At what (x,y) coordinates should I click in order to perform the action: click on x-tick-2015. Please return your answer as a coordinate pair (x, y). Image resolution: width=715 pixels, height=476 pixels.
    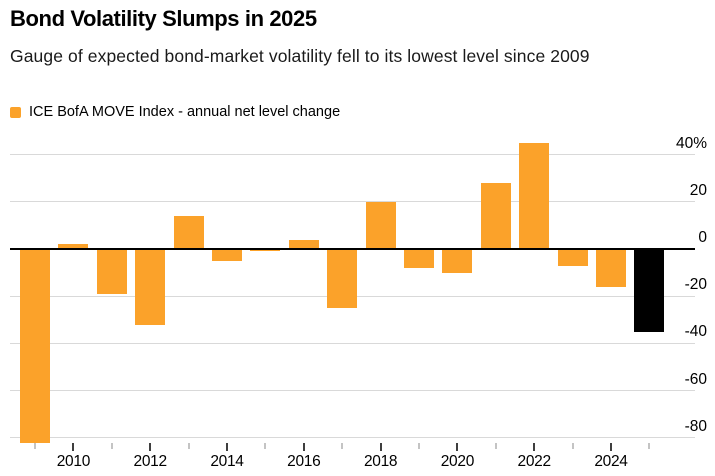
    Looking at the image, I should click on (265, 446).